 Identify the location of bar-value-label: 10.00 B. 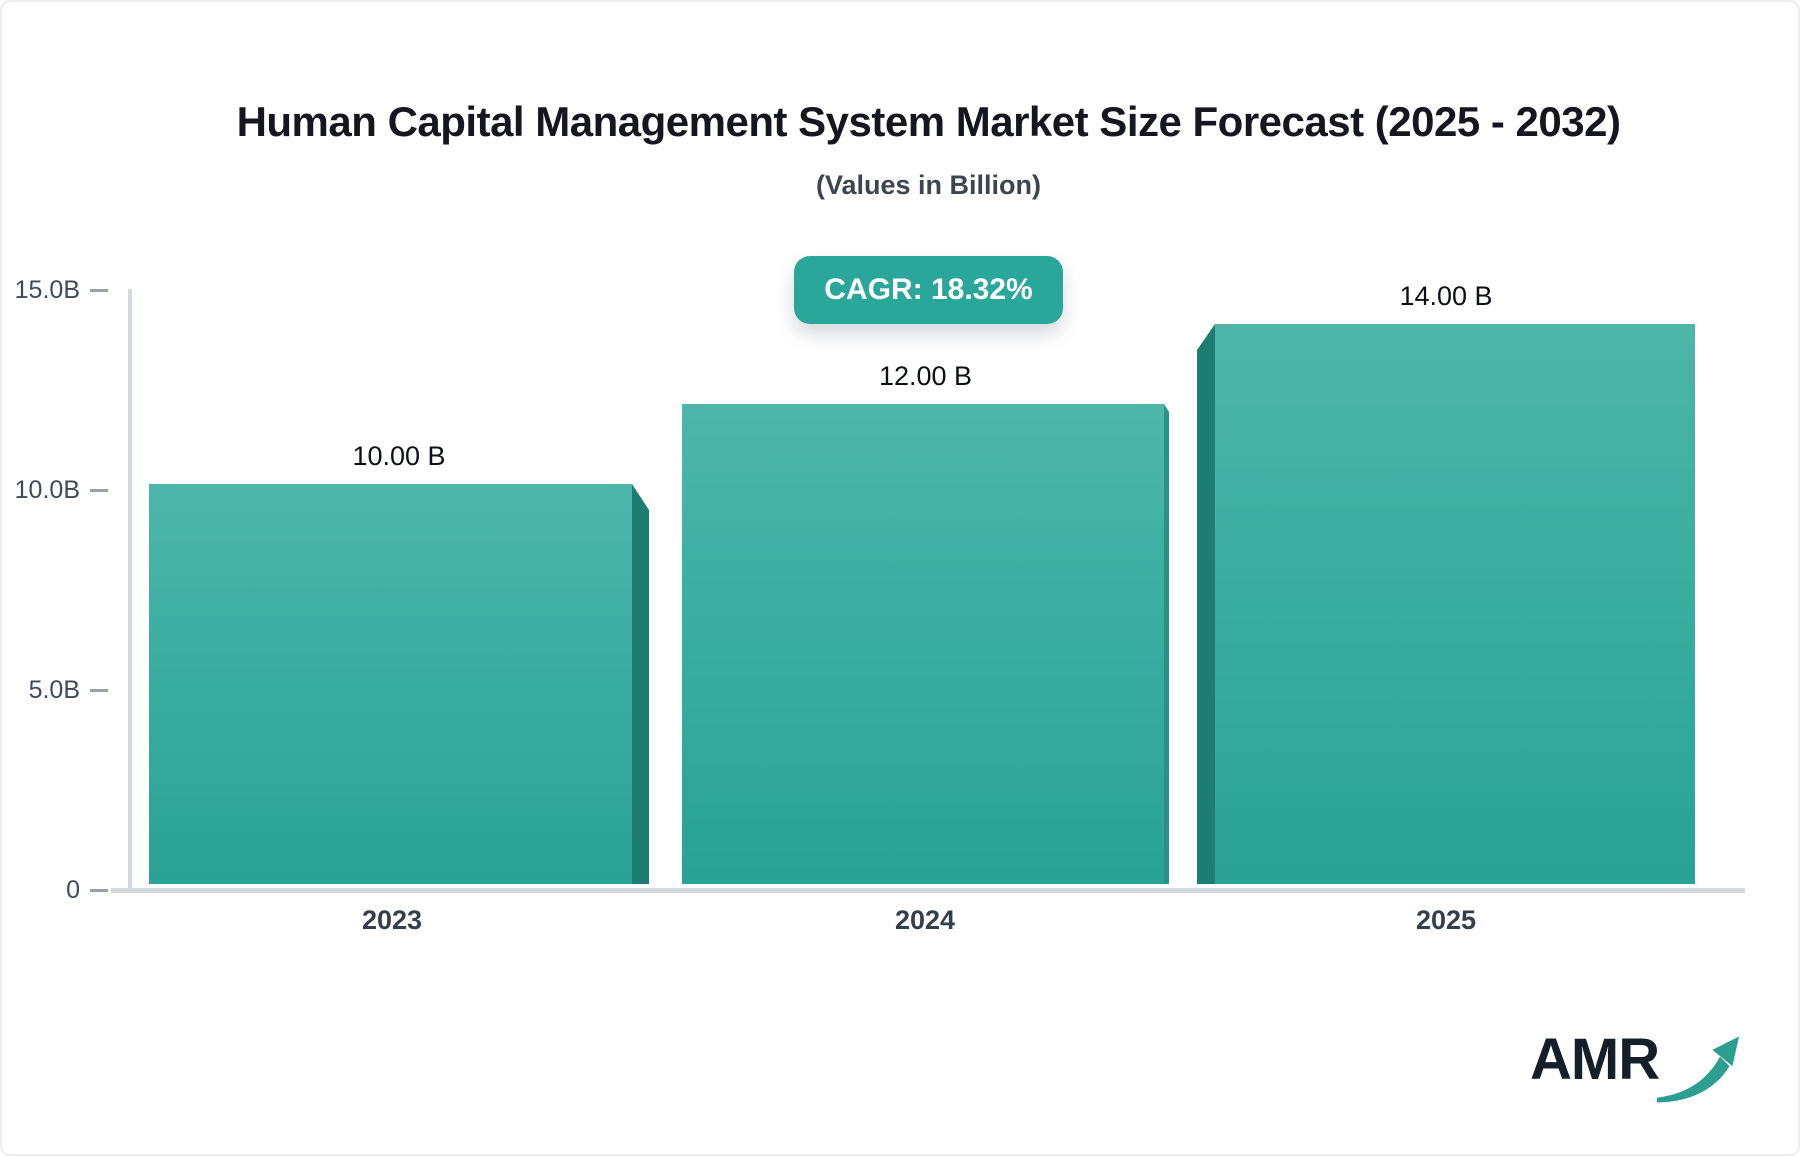
(399, 456).